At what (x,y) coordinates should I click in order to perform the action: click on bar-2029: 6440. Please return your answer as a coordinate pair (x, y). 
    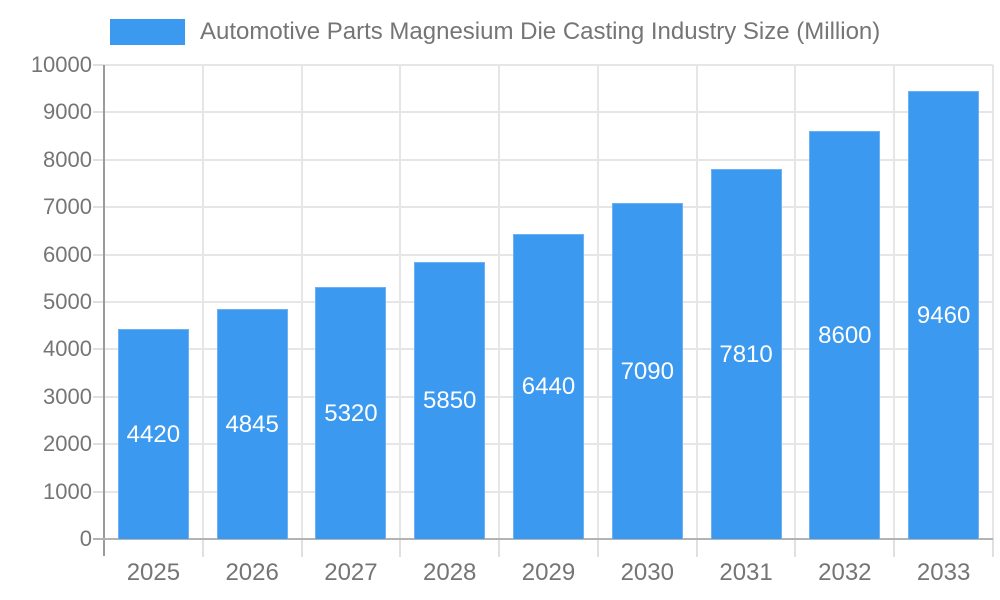
    Looking at the image, I should click on (548, 386).